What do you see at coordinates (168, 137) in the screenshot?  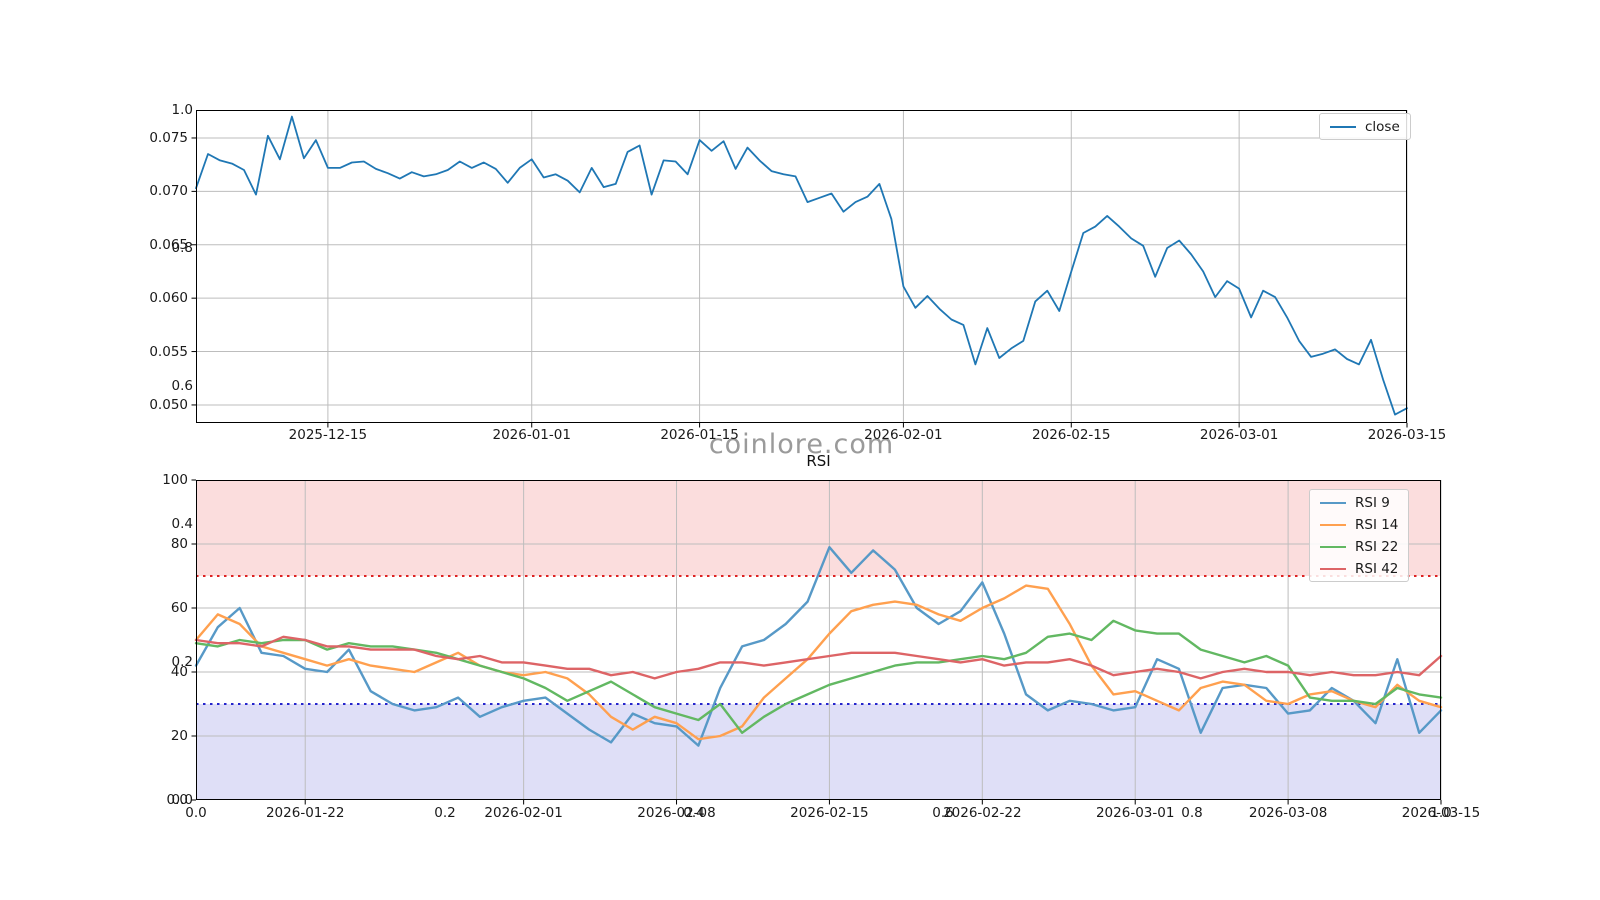 I see `y-tick-label: 0.075` at bounding box center [168, 137].